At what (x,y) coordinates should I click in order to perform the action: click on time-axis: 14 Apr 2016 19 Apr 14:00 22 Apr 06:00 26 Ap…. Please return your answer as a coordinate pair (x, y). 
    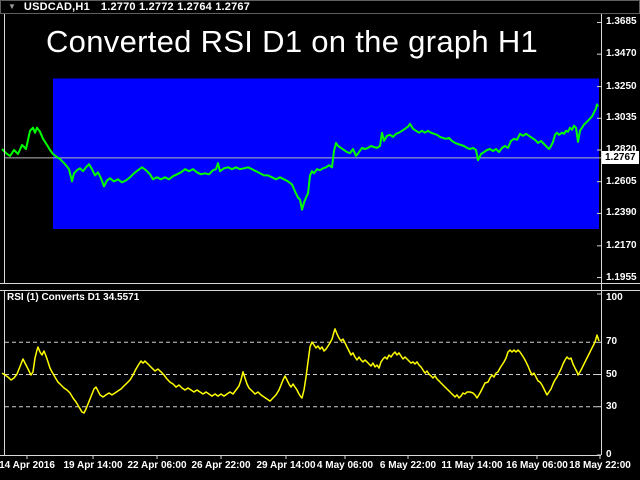
    Looking at the image, I should click on (320, 467).